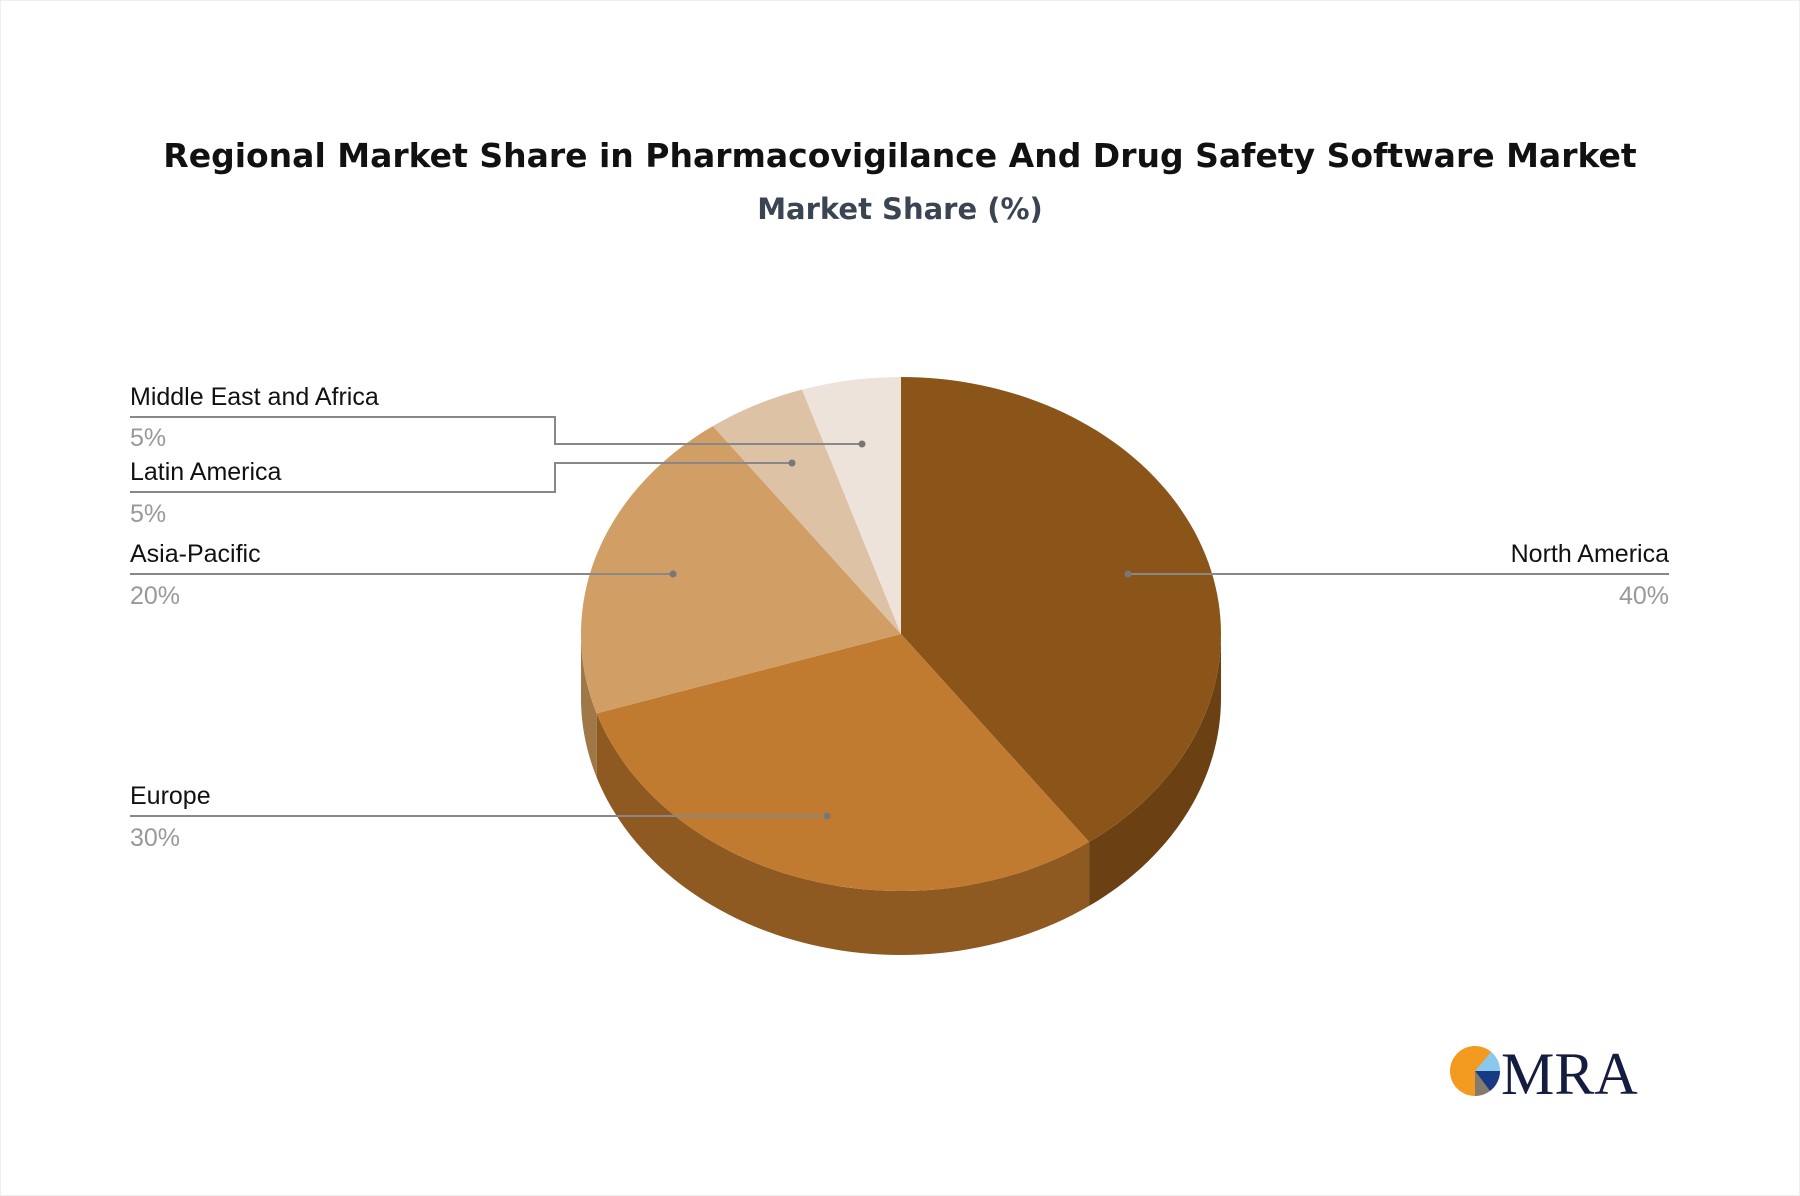 This screenshot has width=1800, height=1196. What do you see at coordinates (900, 209) in the screenshot?
I see `chart-subtitle: Market Share (%)` at bounding box center [900, 209].